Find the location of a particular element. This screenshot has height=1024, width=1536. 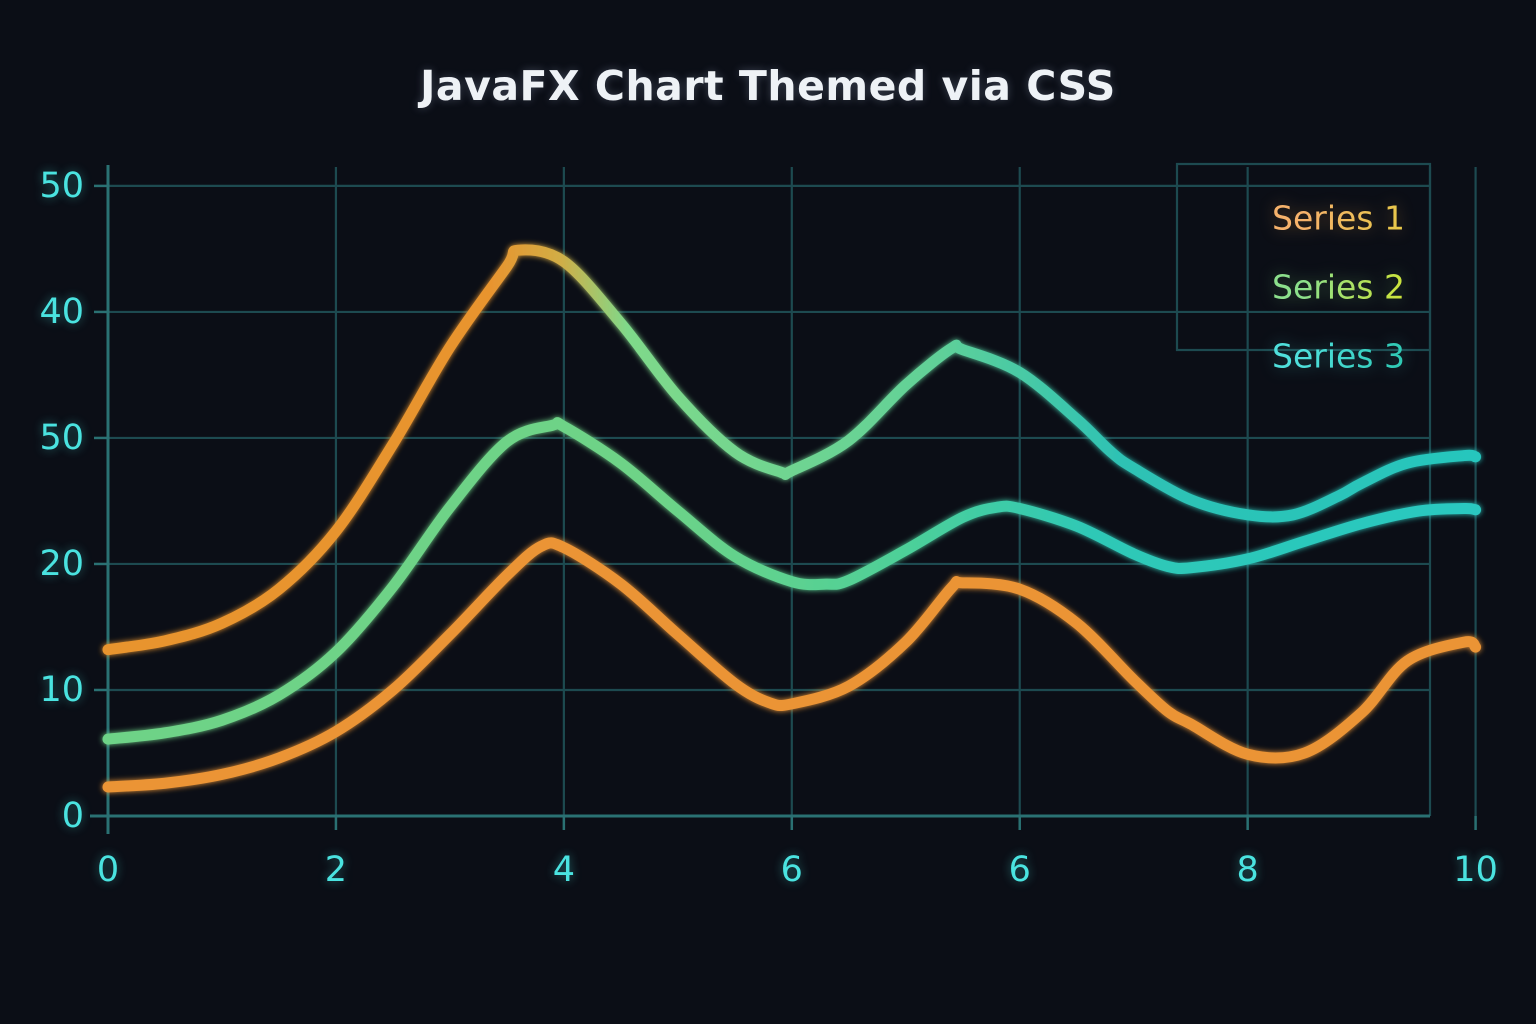

x-axis-tick-label: 10 is located at coordinates (1475, 870).